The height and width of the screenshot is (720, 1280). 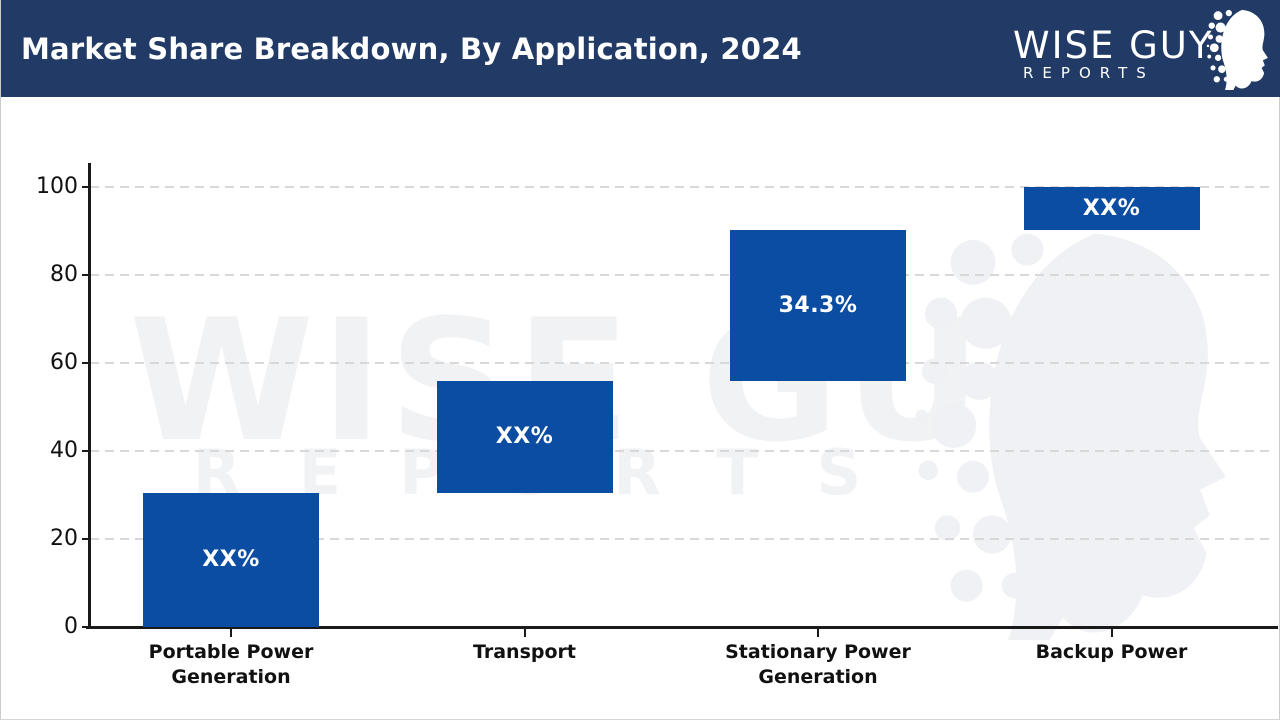 I want to click on x-category-label: Portable Power Generation, so click(x=231, y=665).